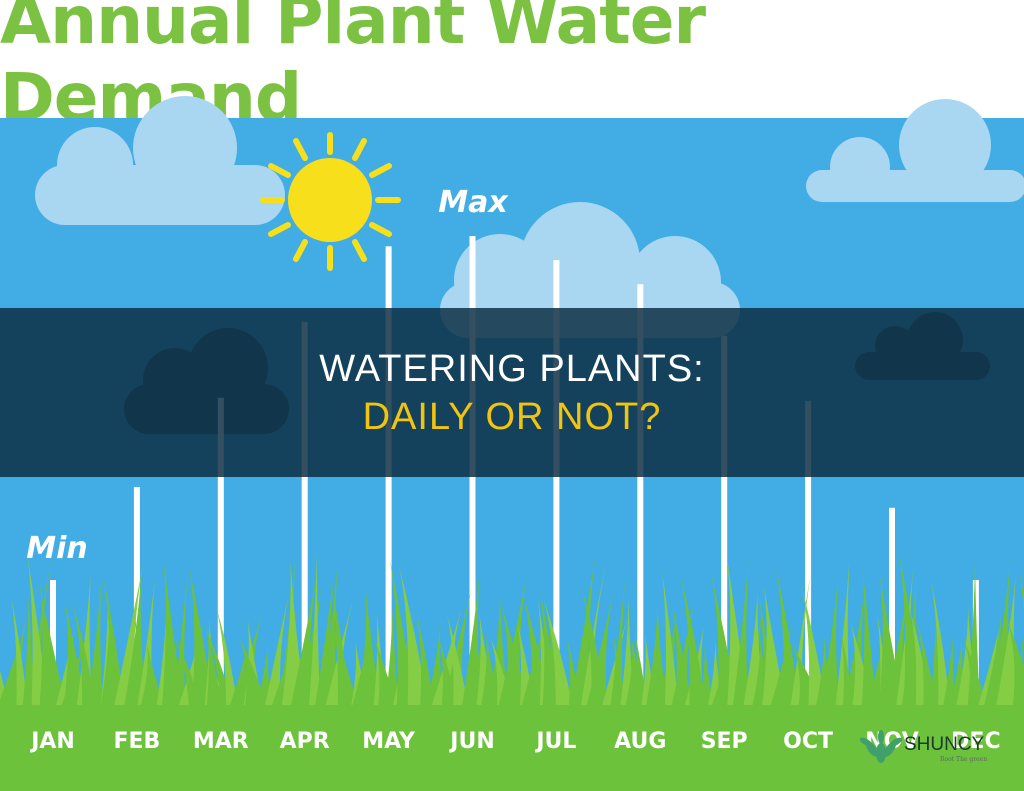 This screenshot has height=791, width=1024. What do you see at coordinates (881, 746) in the screenshot?
I see `plant-leaf-icon` at bounding box center [881, 746].